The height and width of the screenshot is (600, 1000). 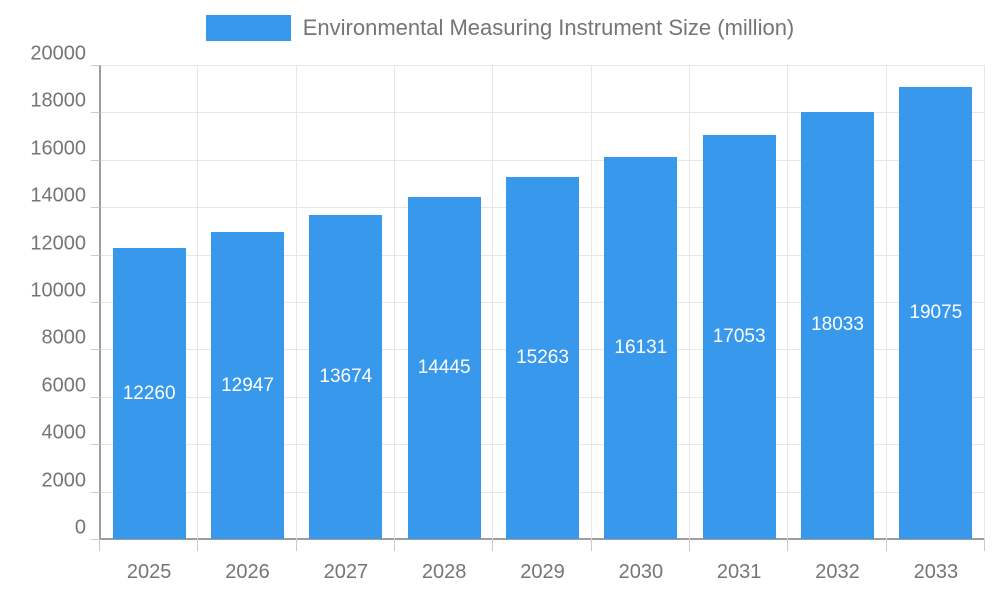 I want to click on bar: 13674, so click(x=346, y=376).